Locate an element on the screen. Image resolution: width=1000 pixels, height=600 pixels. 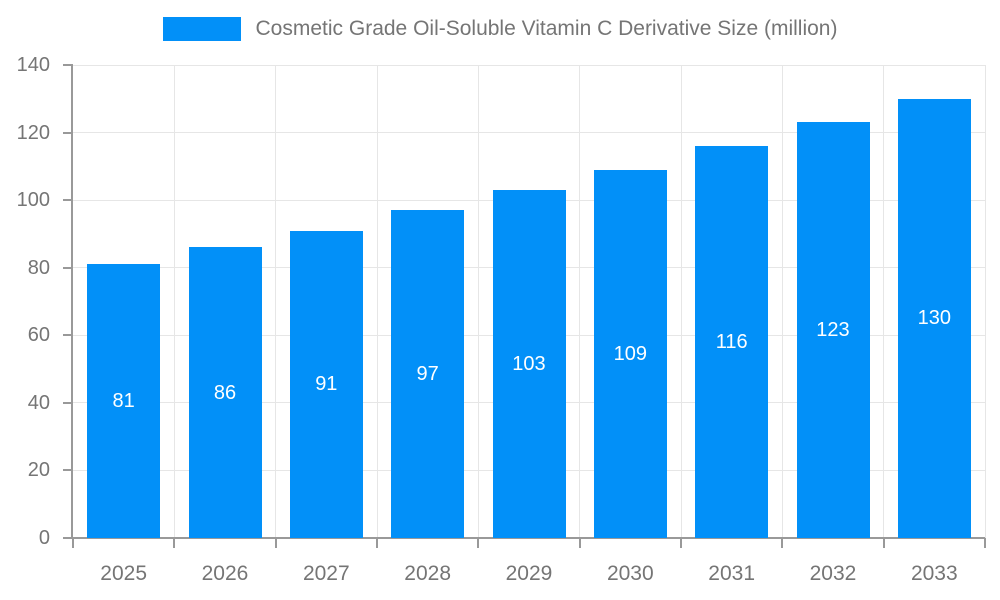
y-axis-tick-label: 140 is located at coordinates (33, 65).